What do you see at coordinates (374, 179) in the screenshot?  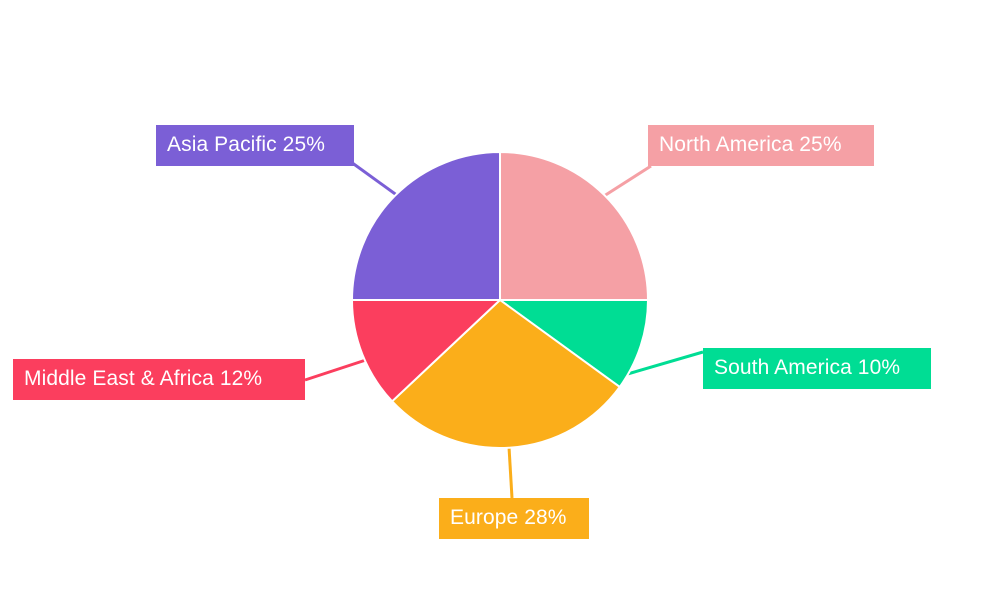 I see `leader-line-asia-pacific` at bounding box center [374, 179].